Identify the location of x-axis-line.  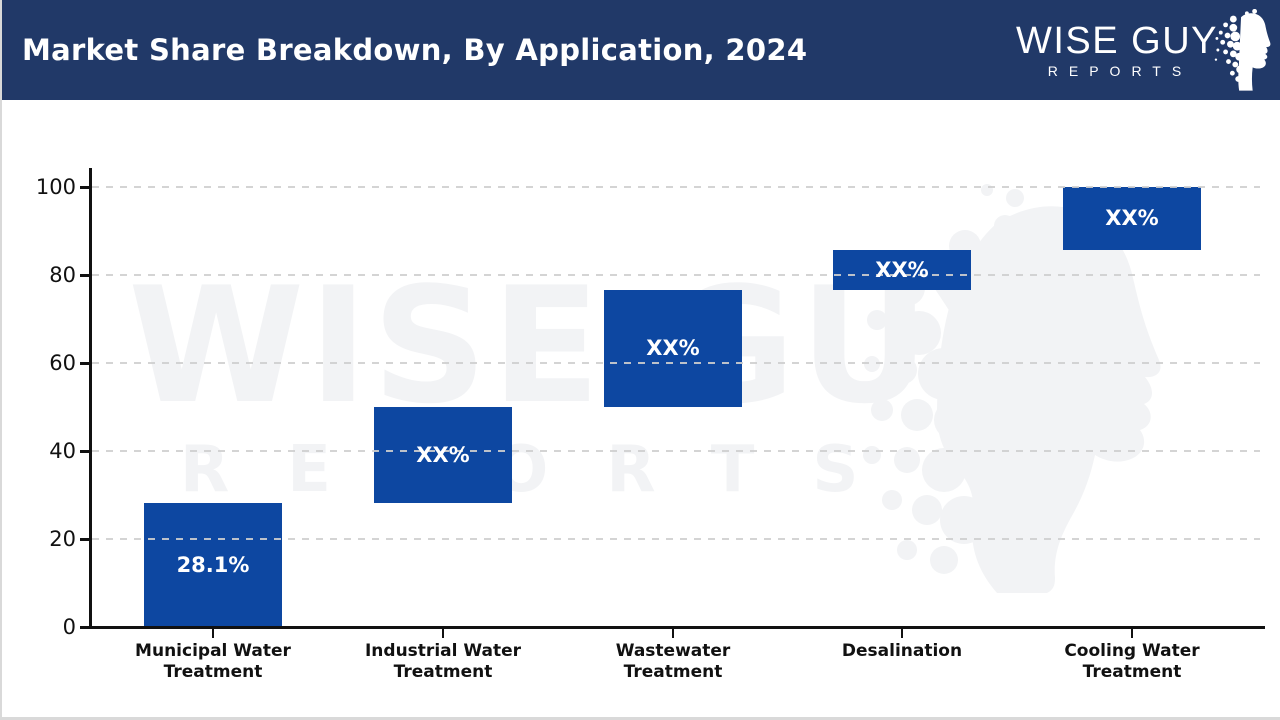
(677, 627).